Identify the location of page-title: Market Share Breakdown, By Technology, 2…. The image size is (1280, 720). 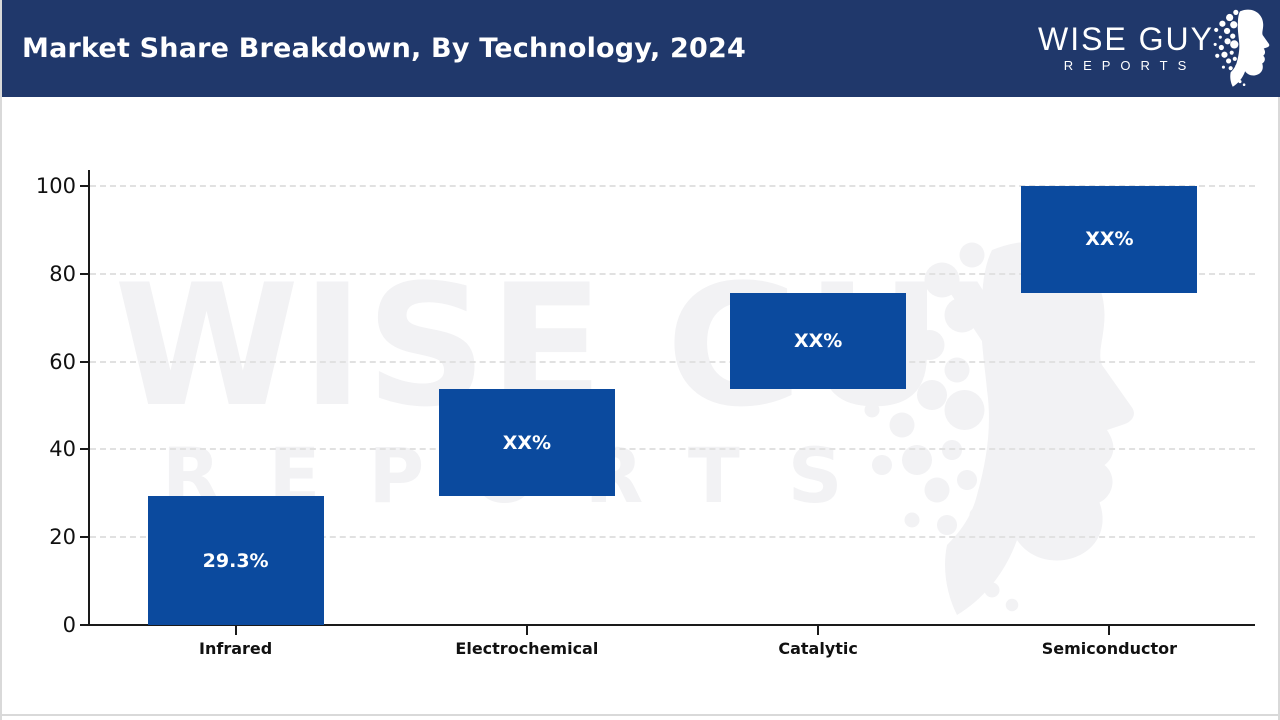
(384, 48).